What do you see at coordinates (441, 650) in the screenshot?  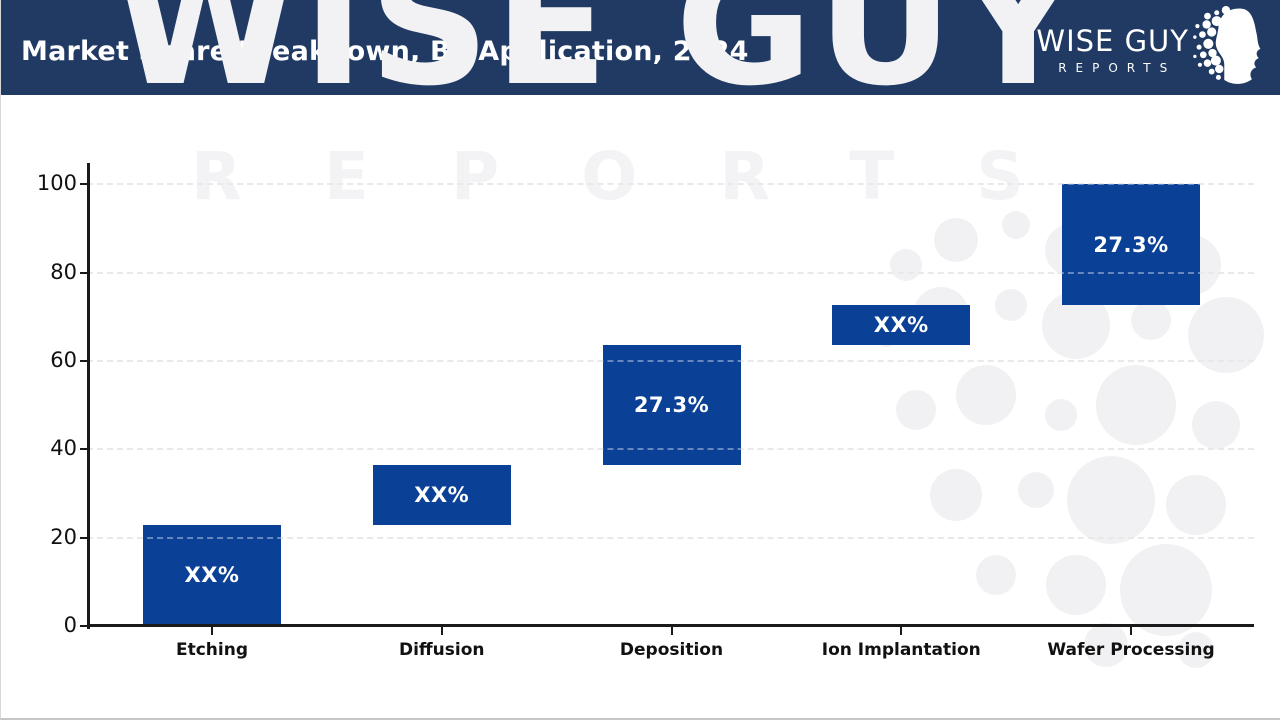 I see `x-category-label: Diffusion` at bounding box center [441, 650].